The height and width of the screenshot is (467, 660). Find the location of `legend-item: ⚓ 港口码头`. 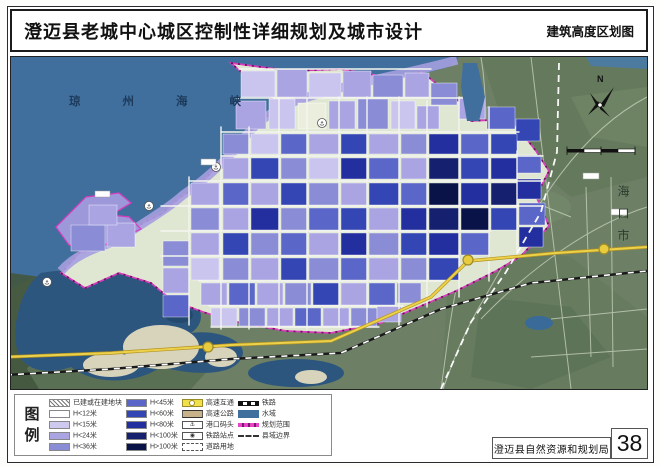

legend-item: ⚓ 港口码头 is located at coordinates (207, 425).